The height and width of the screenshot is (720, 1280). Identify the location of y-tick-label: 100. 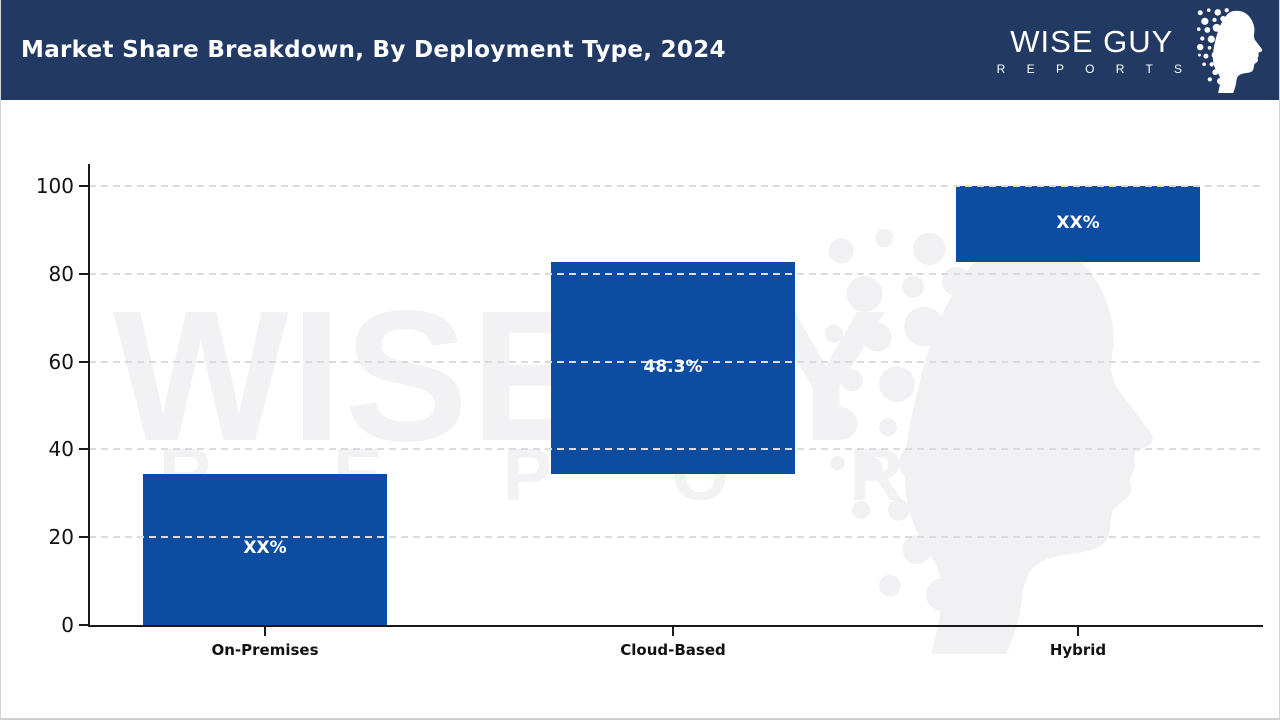
(54, 186).